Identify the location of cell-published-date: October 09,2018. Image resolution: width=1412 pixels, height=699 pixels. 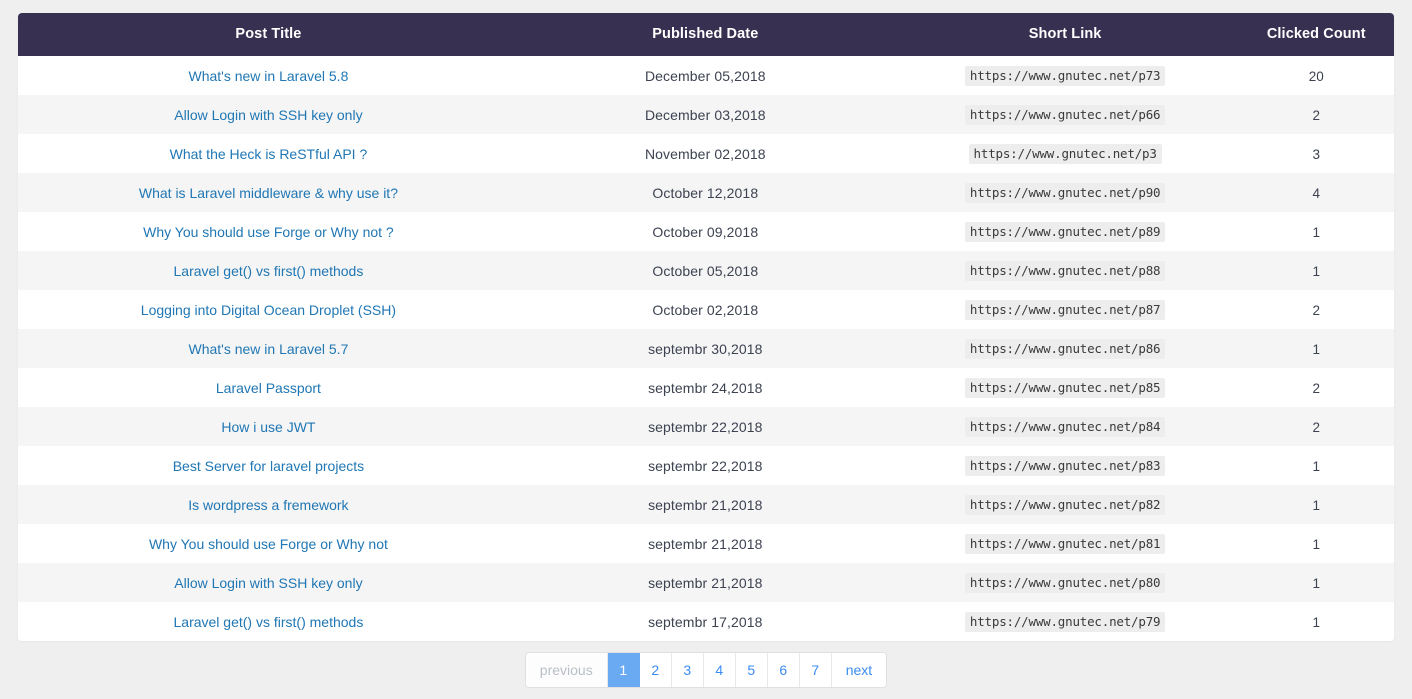
(705, 231).